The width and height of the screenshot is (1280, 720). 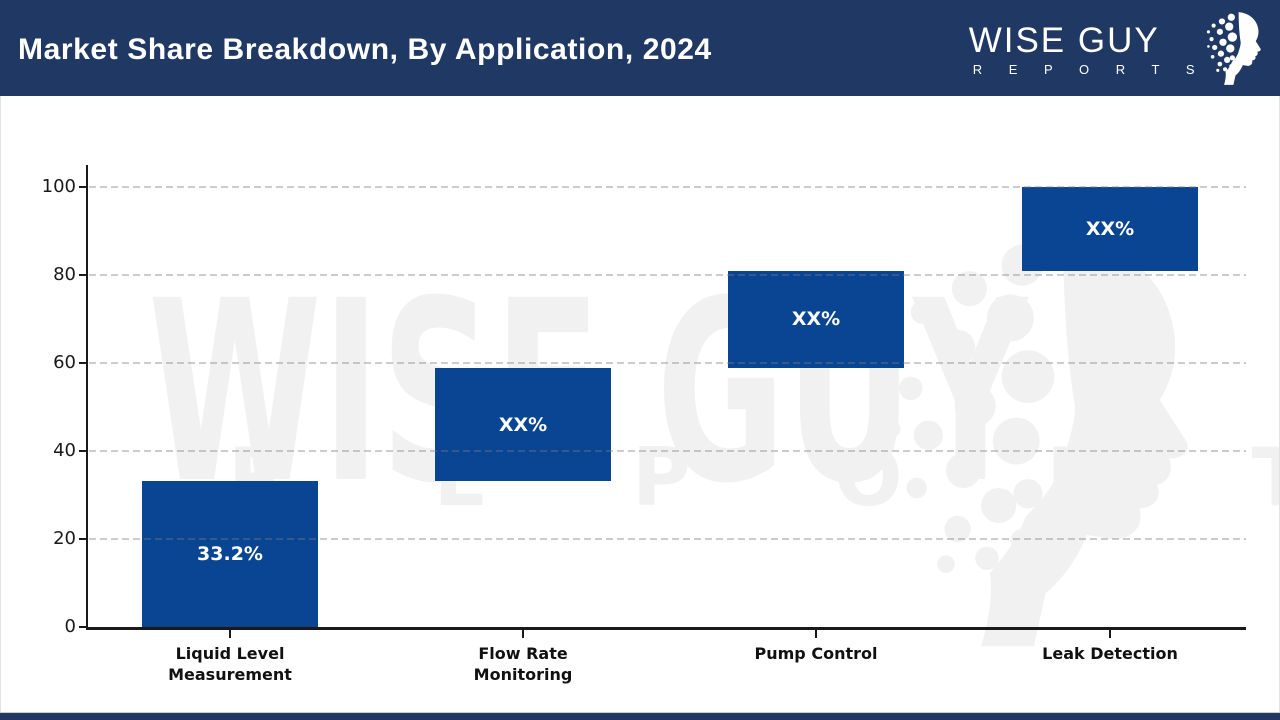 I want to click on y-tick-label: 100, so click(x=58, y=186).